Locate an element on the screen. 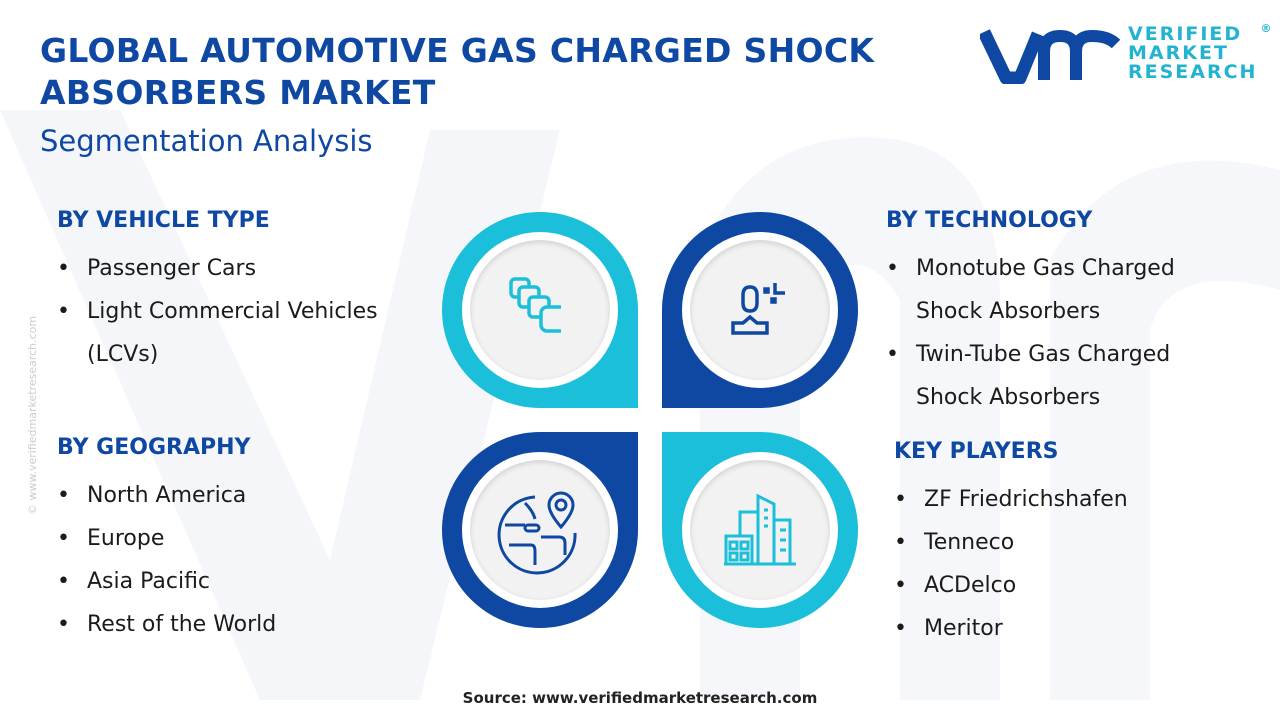  side-watermark-text: © www.verifiedmarketresearch.com is located at coordinates (32, 415).